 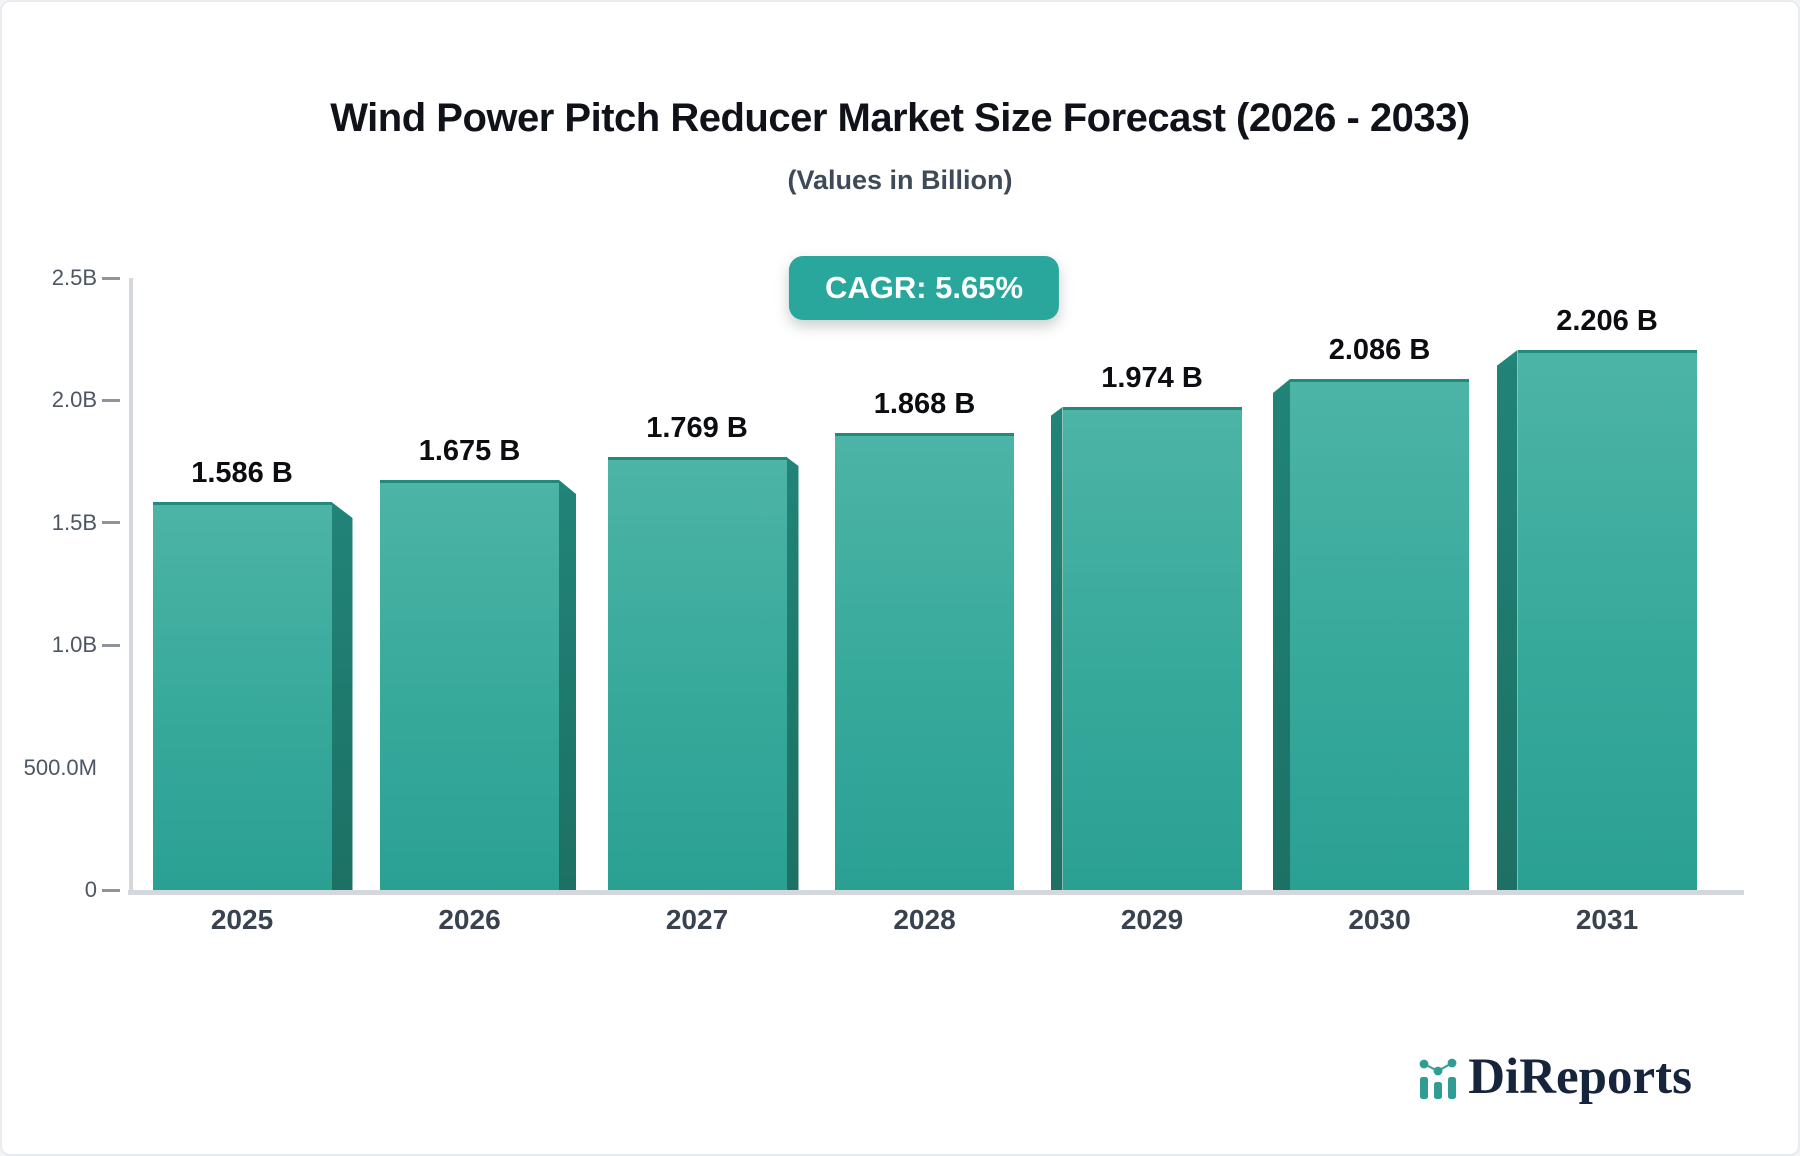 I want to click on y-tick-label: 1.5B, so click(x=74, y=522).